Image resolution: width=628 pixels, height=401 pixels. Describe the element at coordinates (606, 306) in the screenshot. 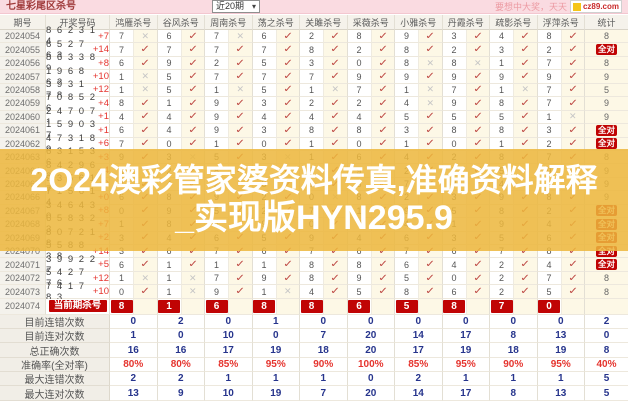

I see `stat-cell` at that location.